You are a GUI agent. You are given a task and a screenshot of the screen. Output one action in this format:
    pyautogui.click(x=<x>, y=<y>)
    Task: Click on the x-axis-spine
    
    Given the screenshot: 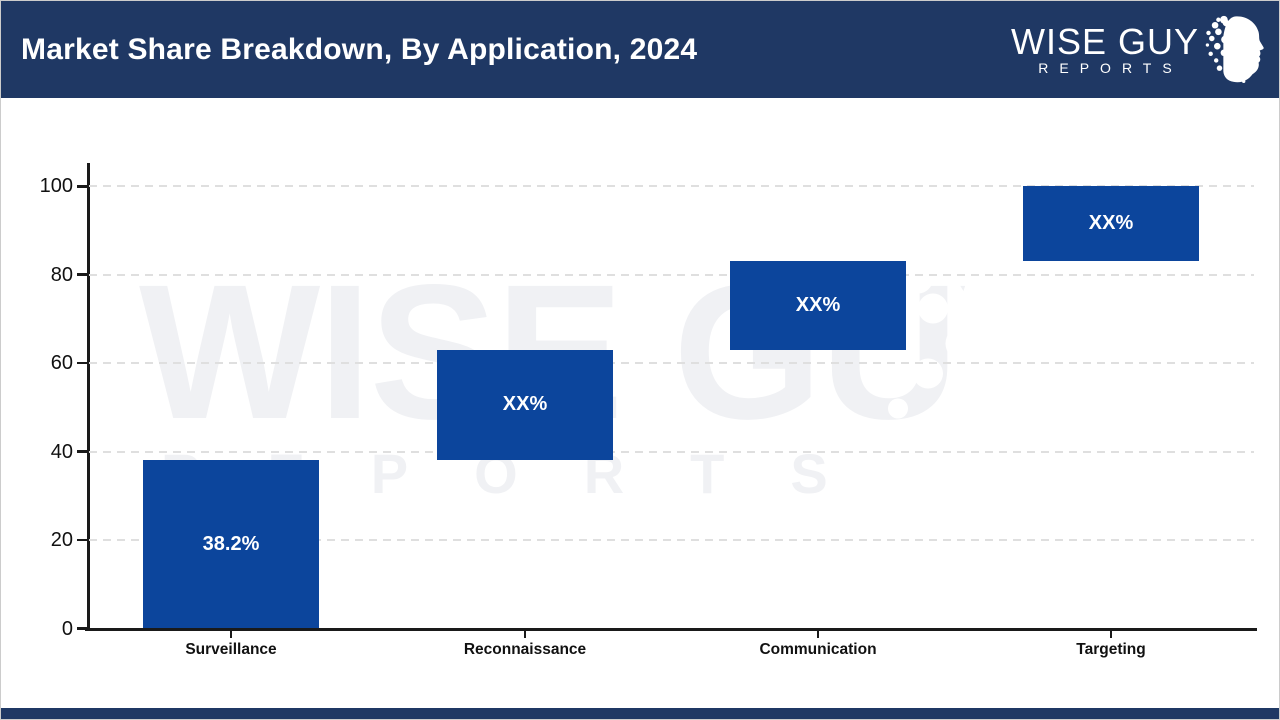 What is the action you would take?
    pyautogui.click(x=671, y=629)
    